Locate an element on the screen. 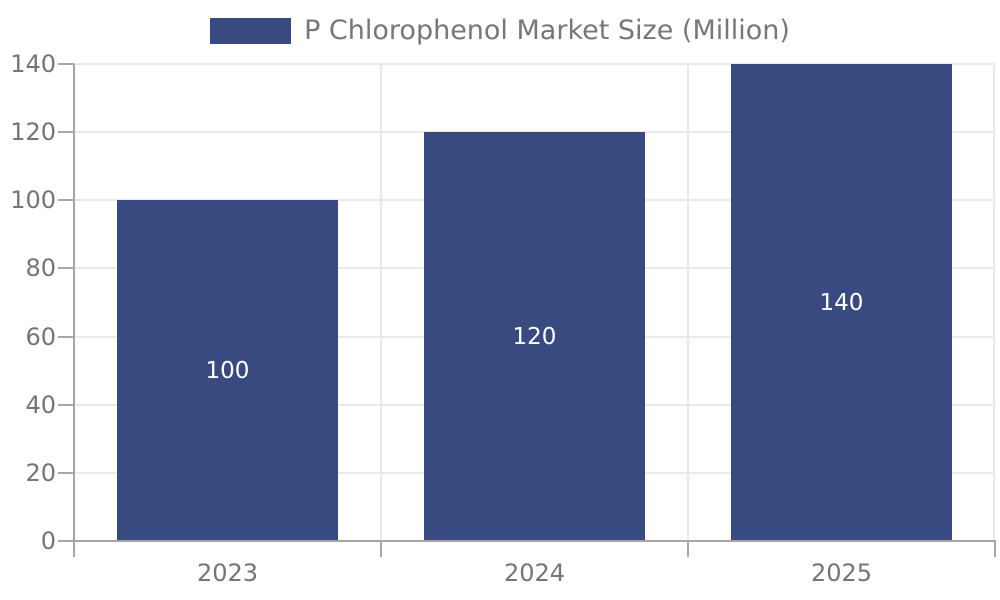 The height and width of the screenshot is (600, 1000). plot-right-border is located at coordinates (994, 302).